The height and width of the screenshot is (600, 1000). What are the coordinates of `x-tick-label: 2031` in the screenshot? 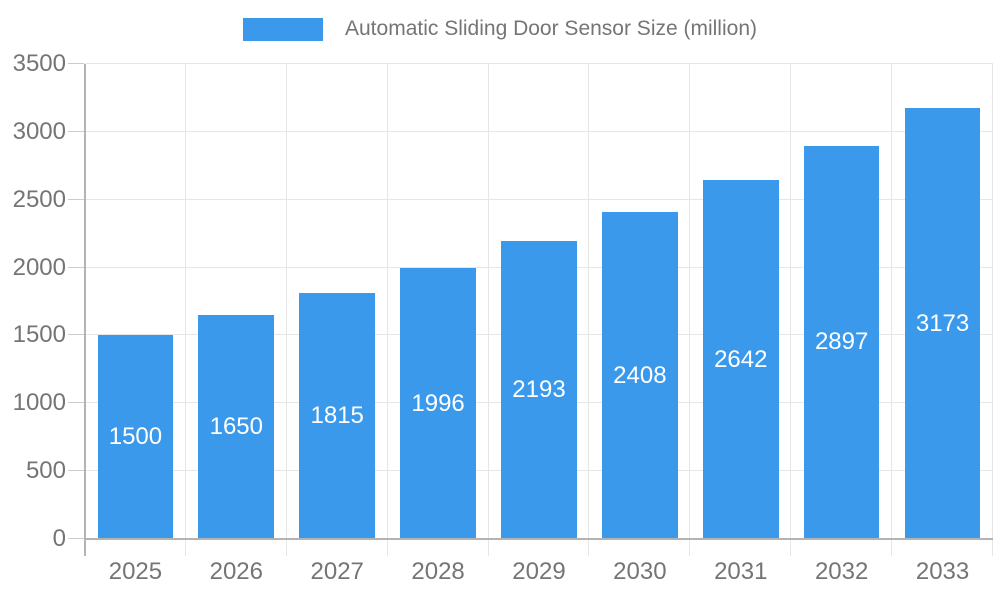 It's located at (741, 571).